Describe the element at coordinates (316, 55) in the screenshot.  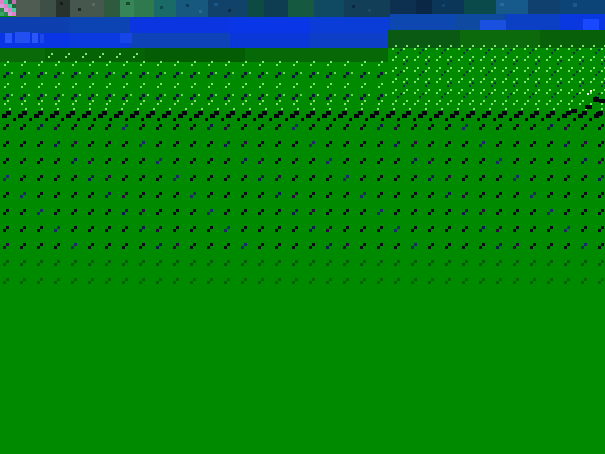
I see `band-fragment` at that location.